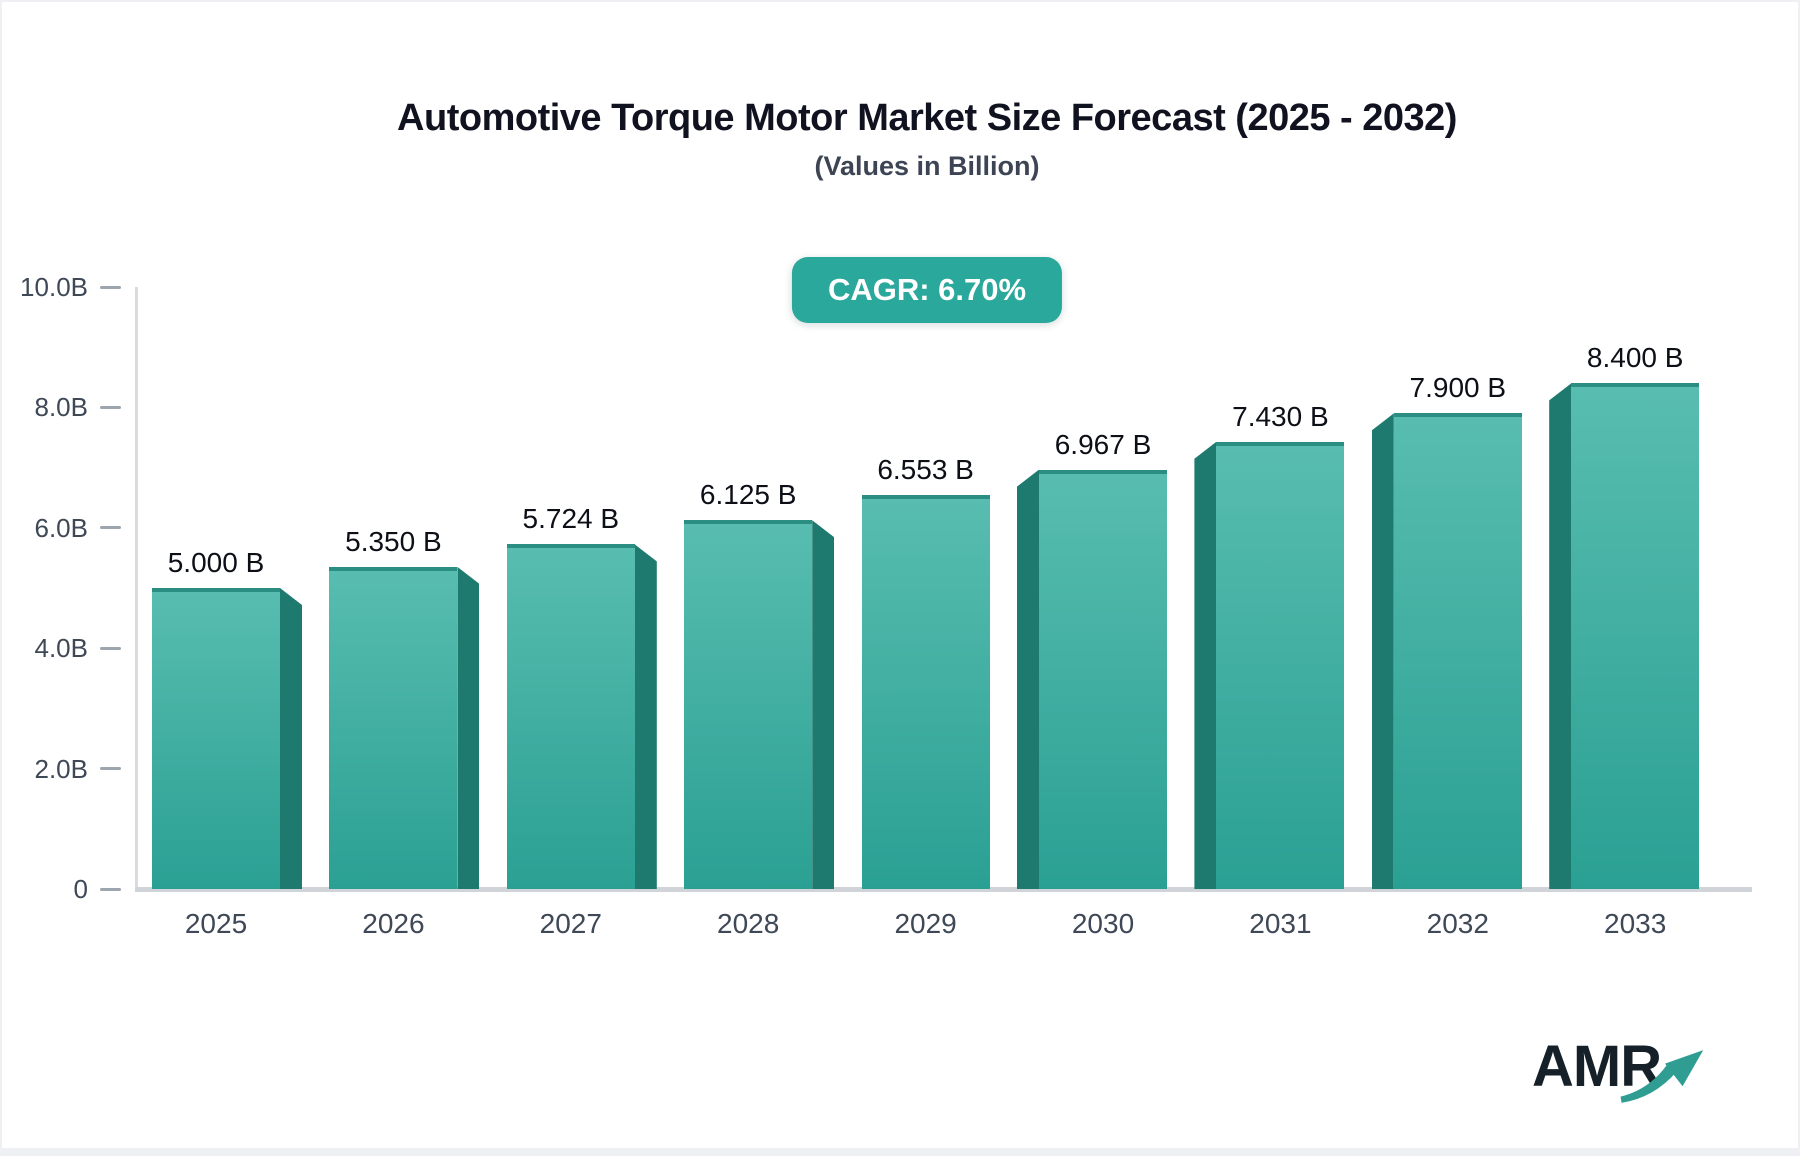 The width and height of the screenshot is (1800, 1156). I want to click on bar-value-label: 5.000 B, so click(216, 562).